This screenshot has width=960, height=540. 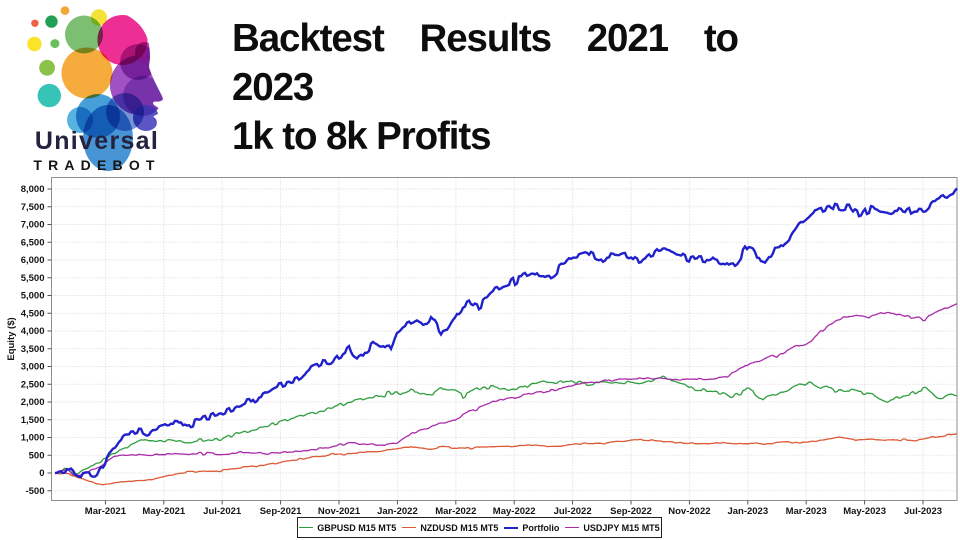 I want to click on svg-text: 1,500, so click(x=33, y=420).